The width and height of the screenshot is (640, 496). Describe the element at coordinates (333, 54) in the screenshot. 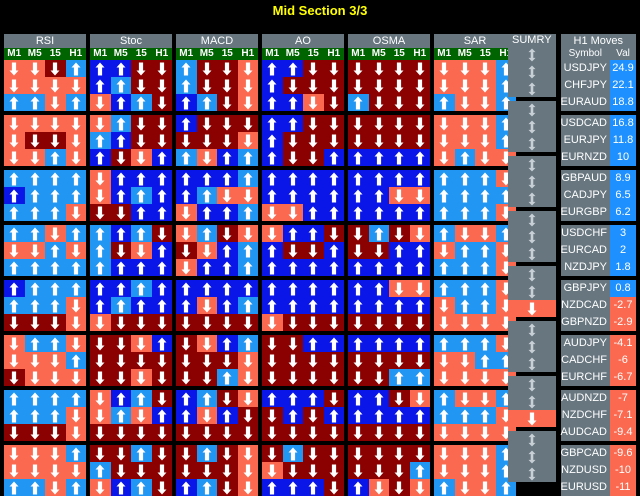

I see `timeframe-header-h1: H1` at that location.